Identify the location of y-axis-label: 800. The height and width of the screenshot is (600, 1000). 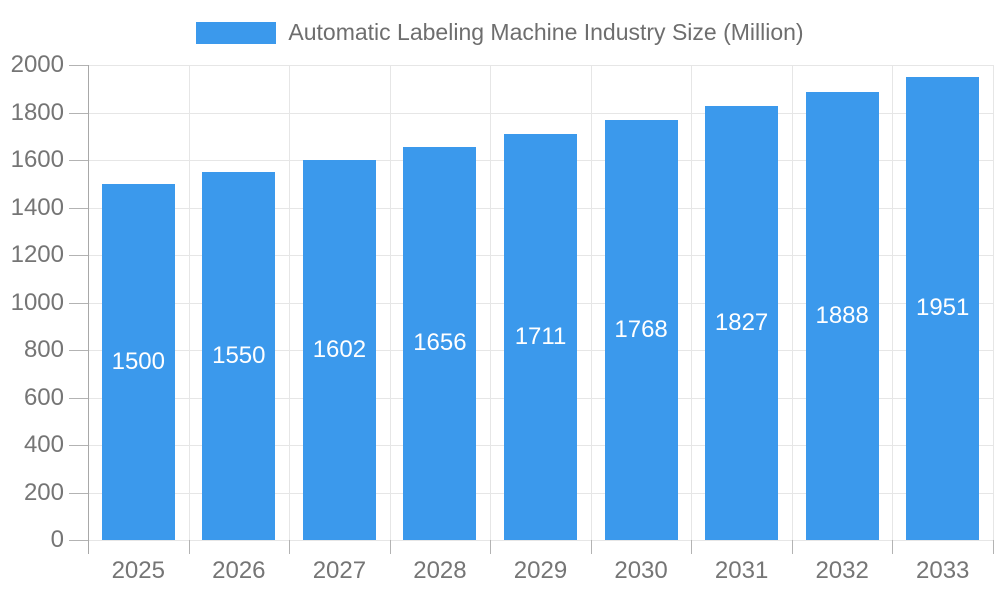
(43, 349).